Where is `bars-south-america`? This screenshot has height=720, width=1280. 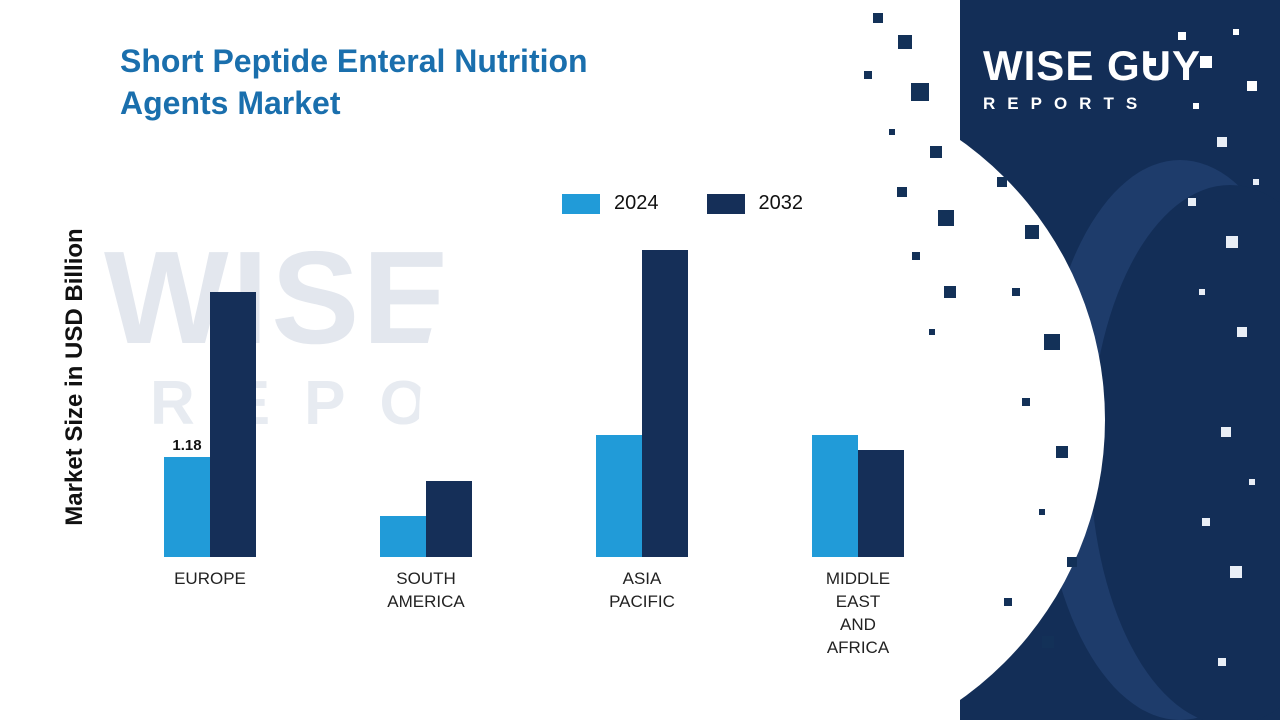
bars-south-america is located at coordinates (426, 519).